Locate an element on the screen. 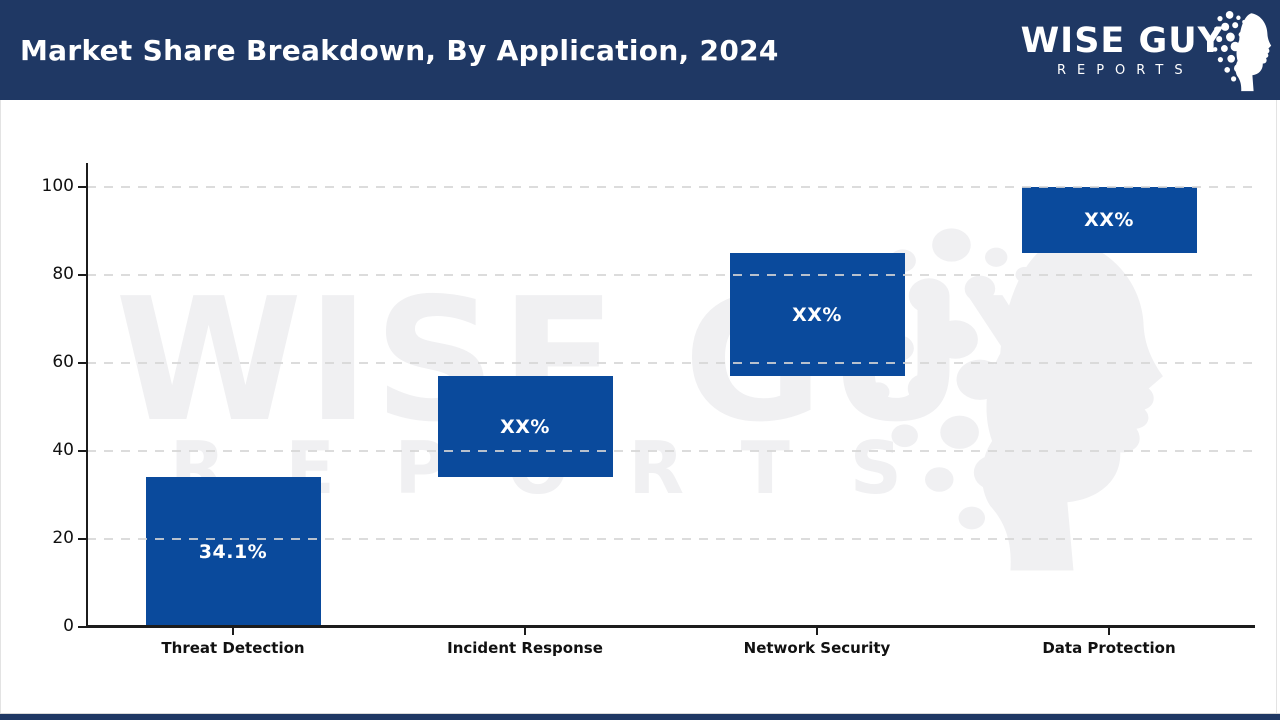  x-tick-label: Threat Detection is located at coordinates (233, 648).